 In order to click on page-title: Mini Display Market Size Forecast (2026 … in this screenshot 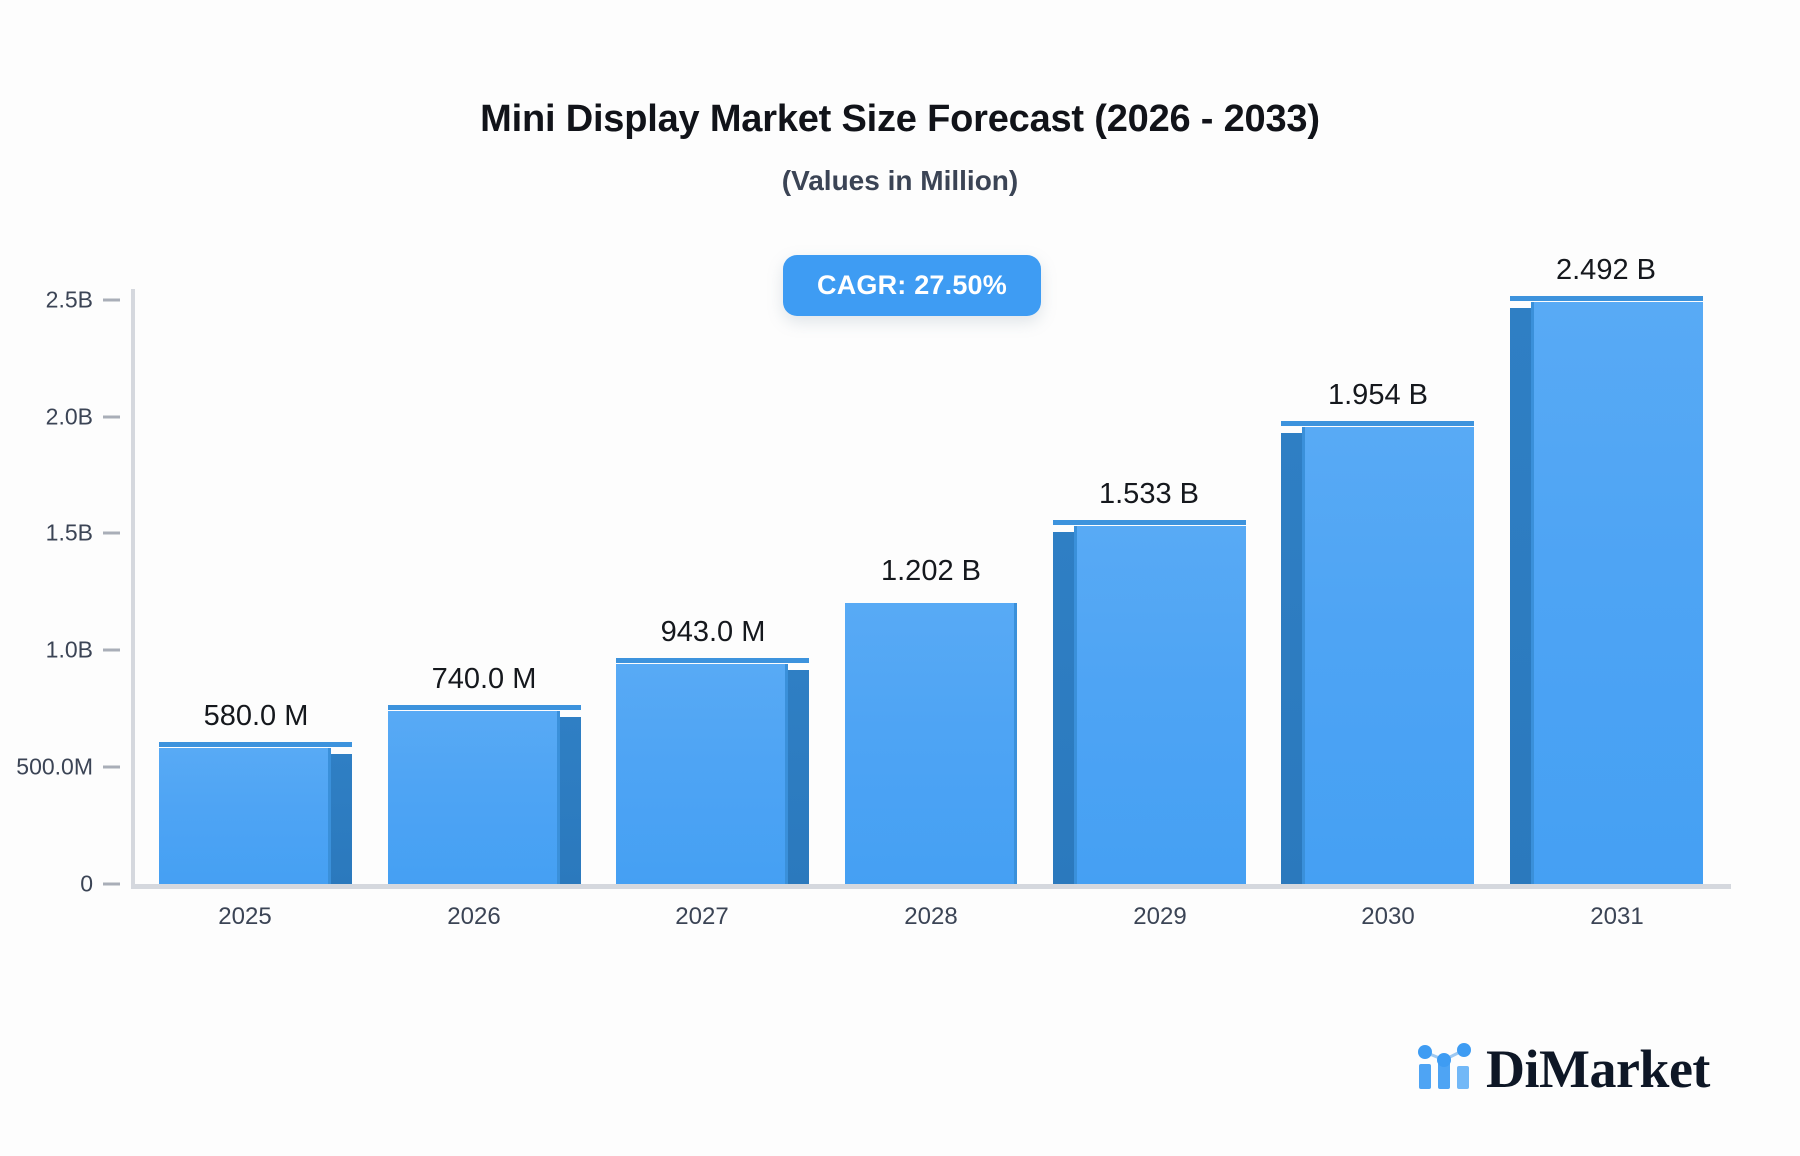, I will do `click(900, 119)`.